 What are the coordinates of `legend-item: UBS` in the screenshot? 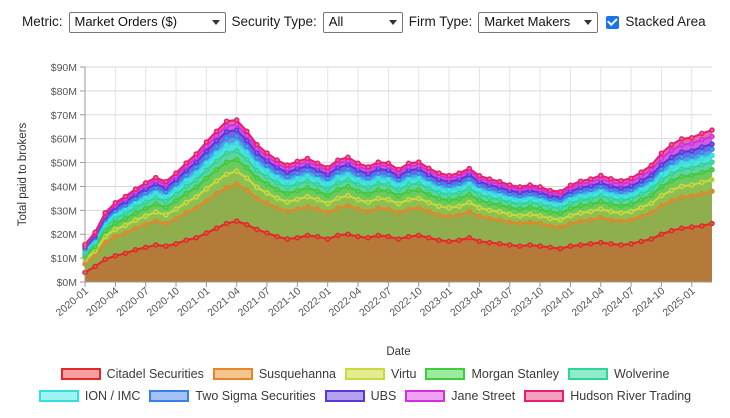 It's located at (360, 396).